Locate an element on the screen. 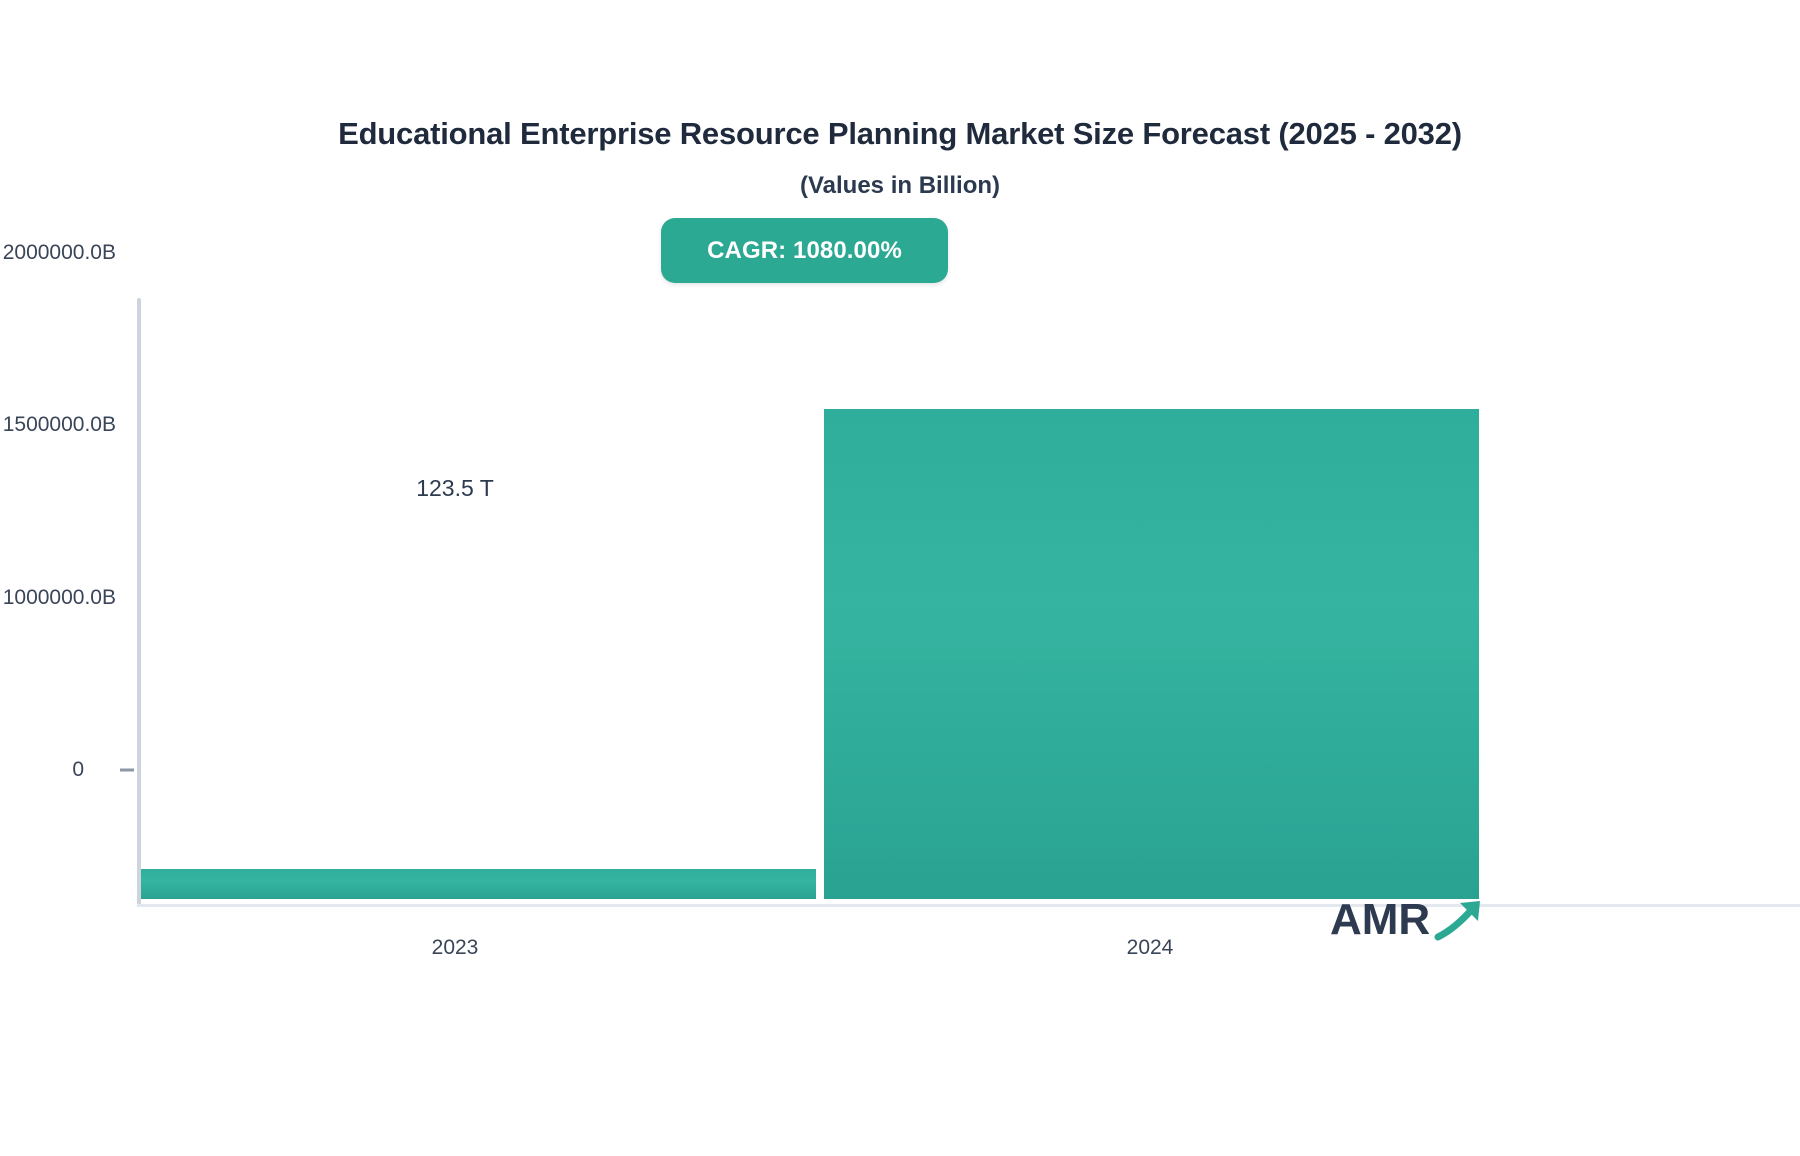 The height and width of the screenshot is (1156, 1800). x-axis-tick-label-2023: 2023 is located at coordinates (455, 947).